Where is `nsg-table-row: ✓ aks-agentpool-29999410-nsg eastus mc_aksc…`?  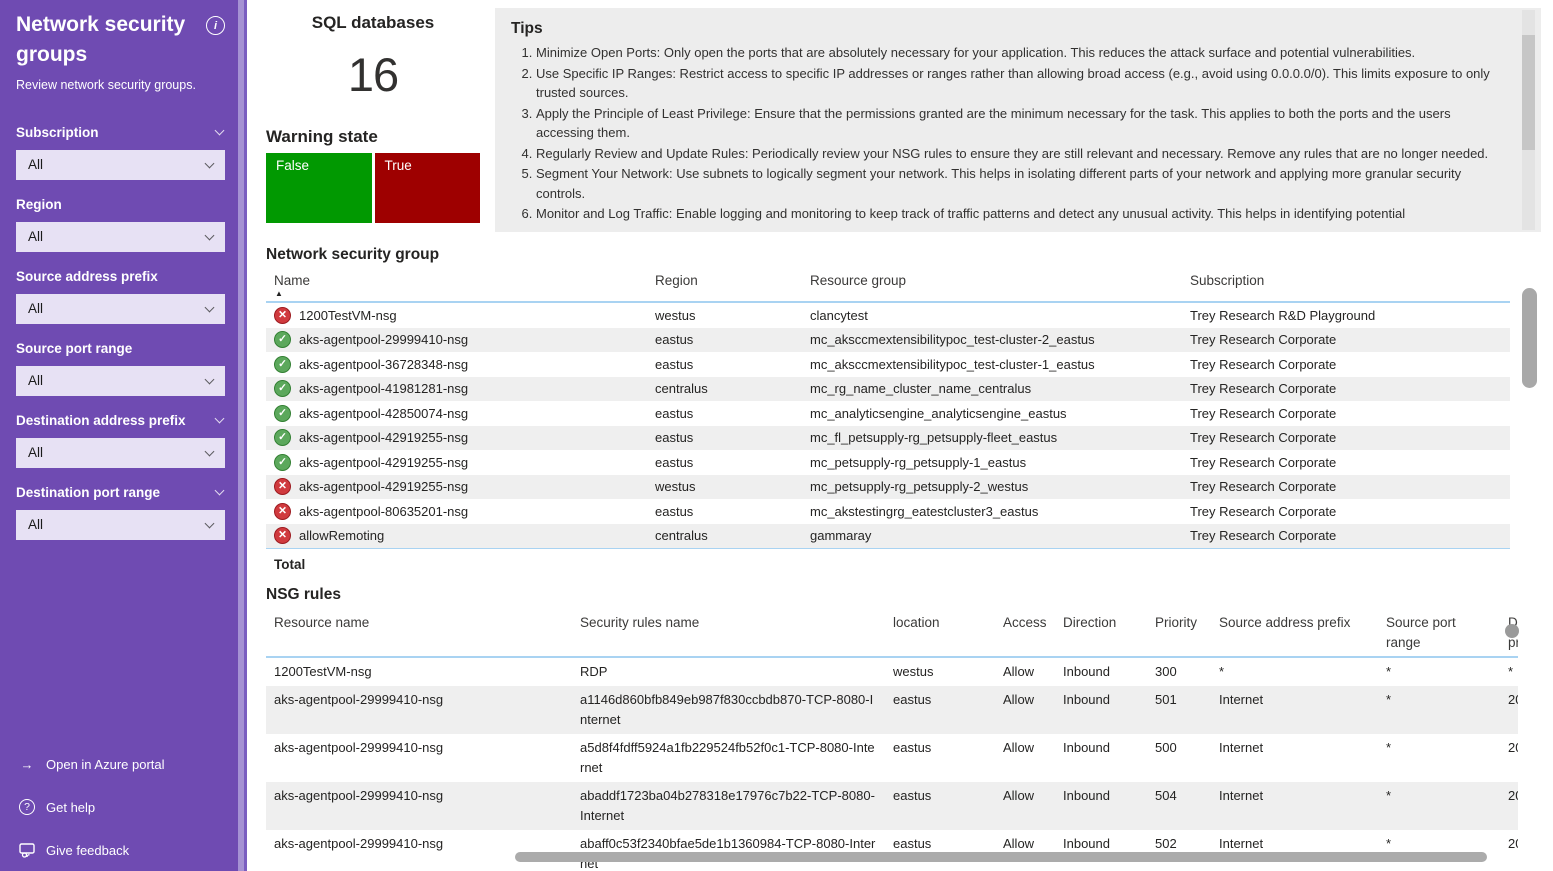
nsg-table-row: ✓ aks-agentpool-29999410-nsg eastus mc_aksc… is located at coordinates (888, 339).